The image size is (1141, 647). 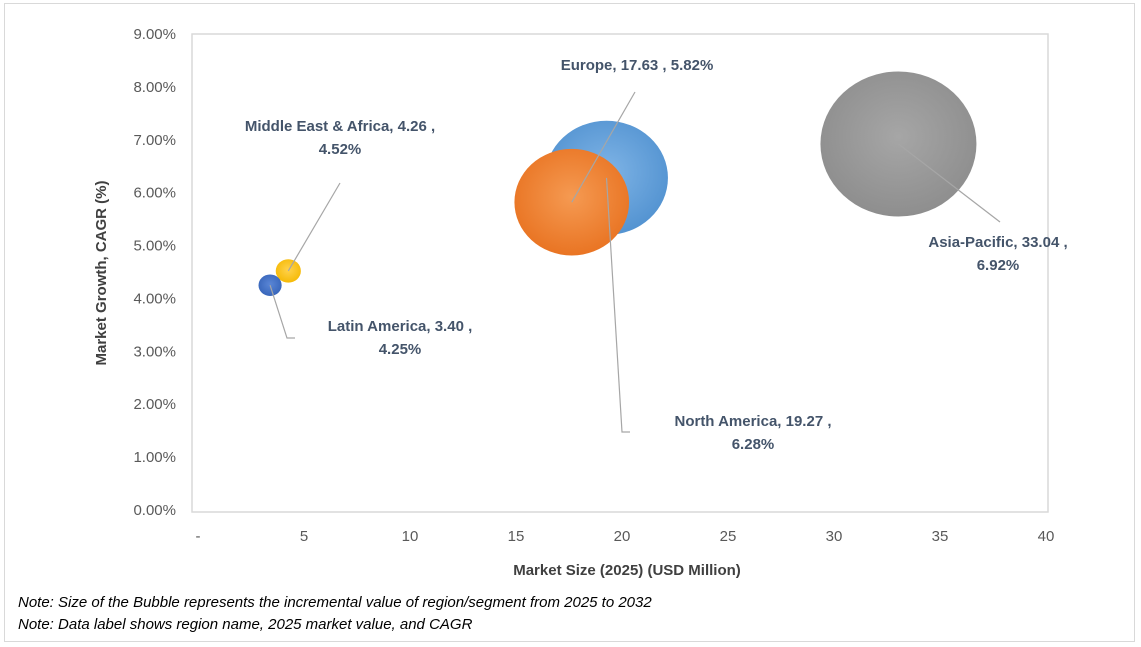 I want to click on data-label: Europe, 17.63 , 5.82%, so click(x=637, y=65).